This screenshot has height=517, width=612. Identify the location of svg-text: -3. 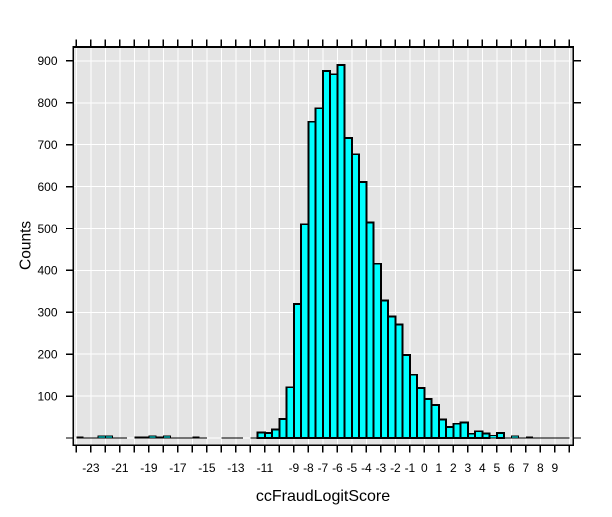
(381, 468).